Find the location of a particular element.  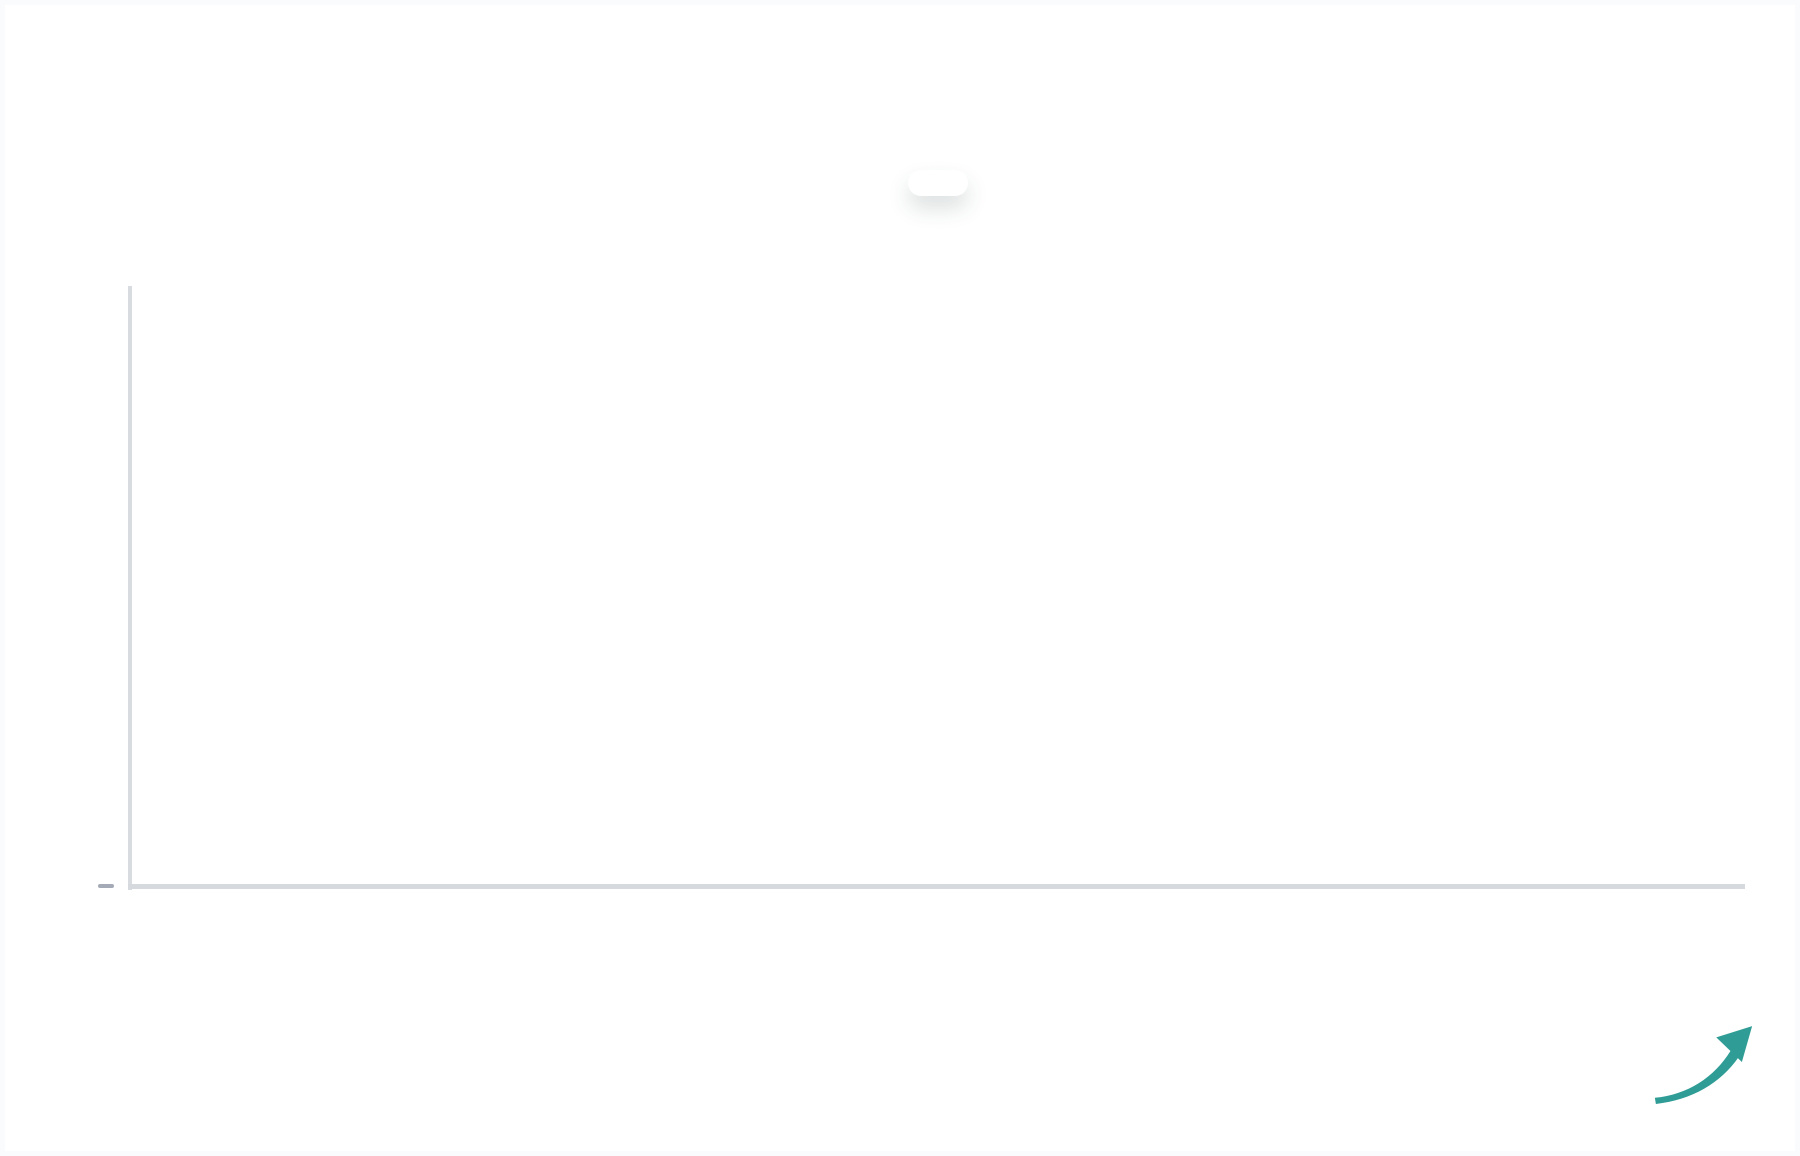

x-axis-line is located at coordinates (936, 886).